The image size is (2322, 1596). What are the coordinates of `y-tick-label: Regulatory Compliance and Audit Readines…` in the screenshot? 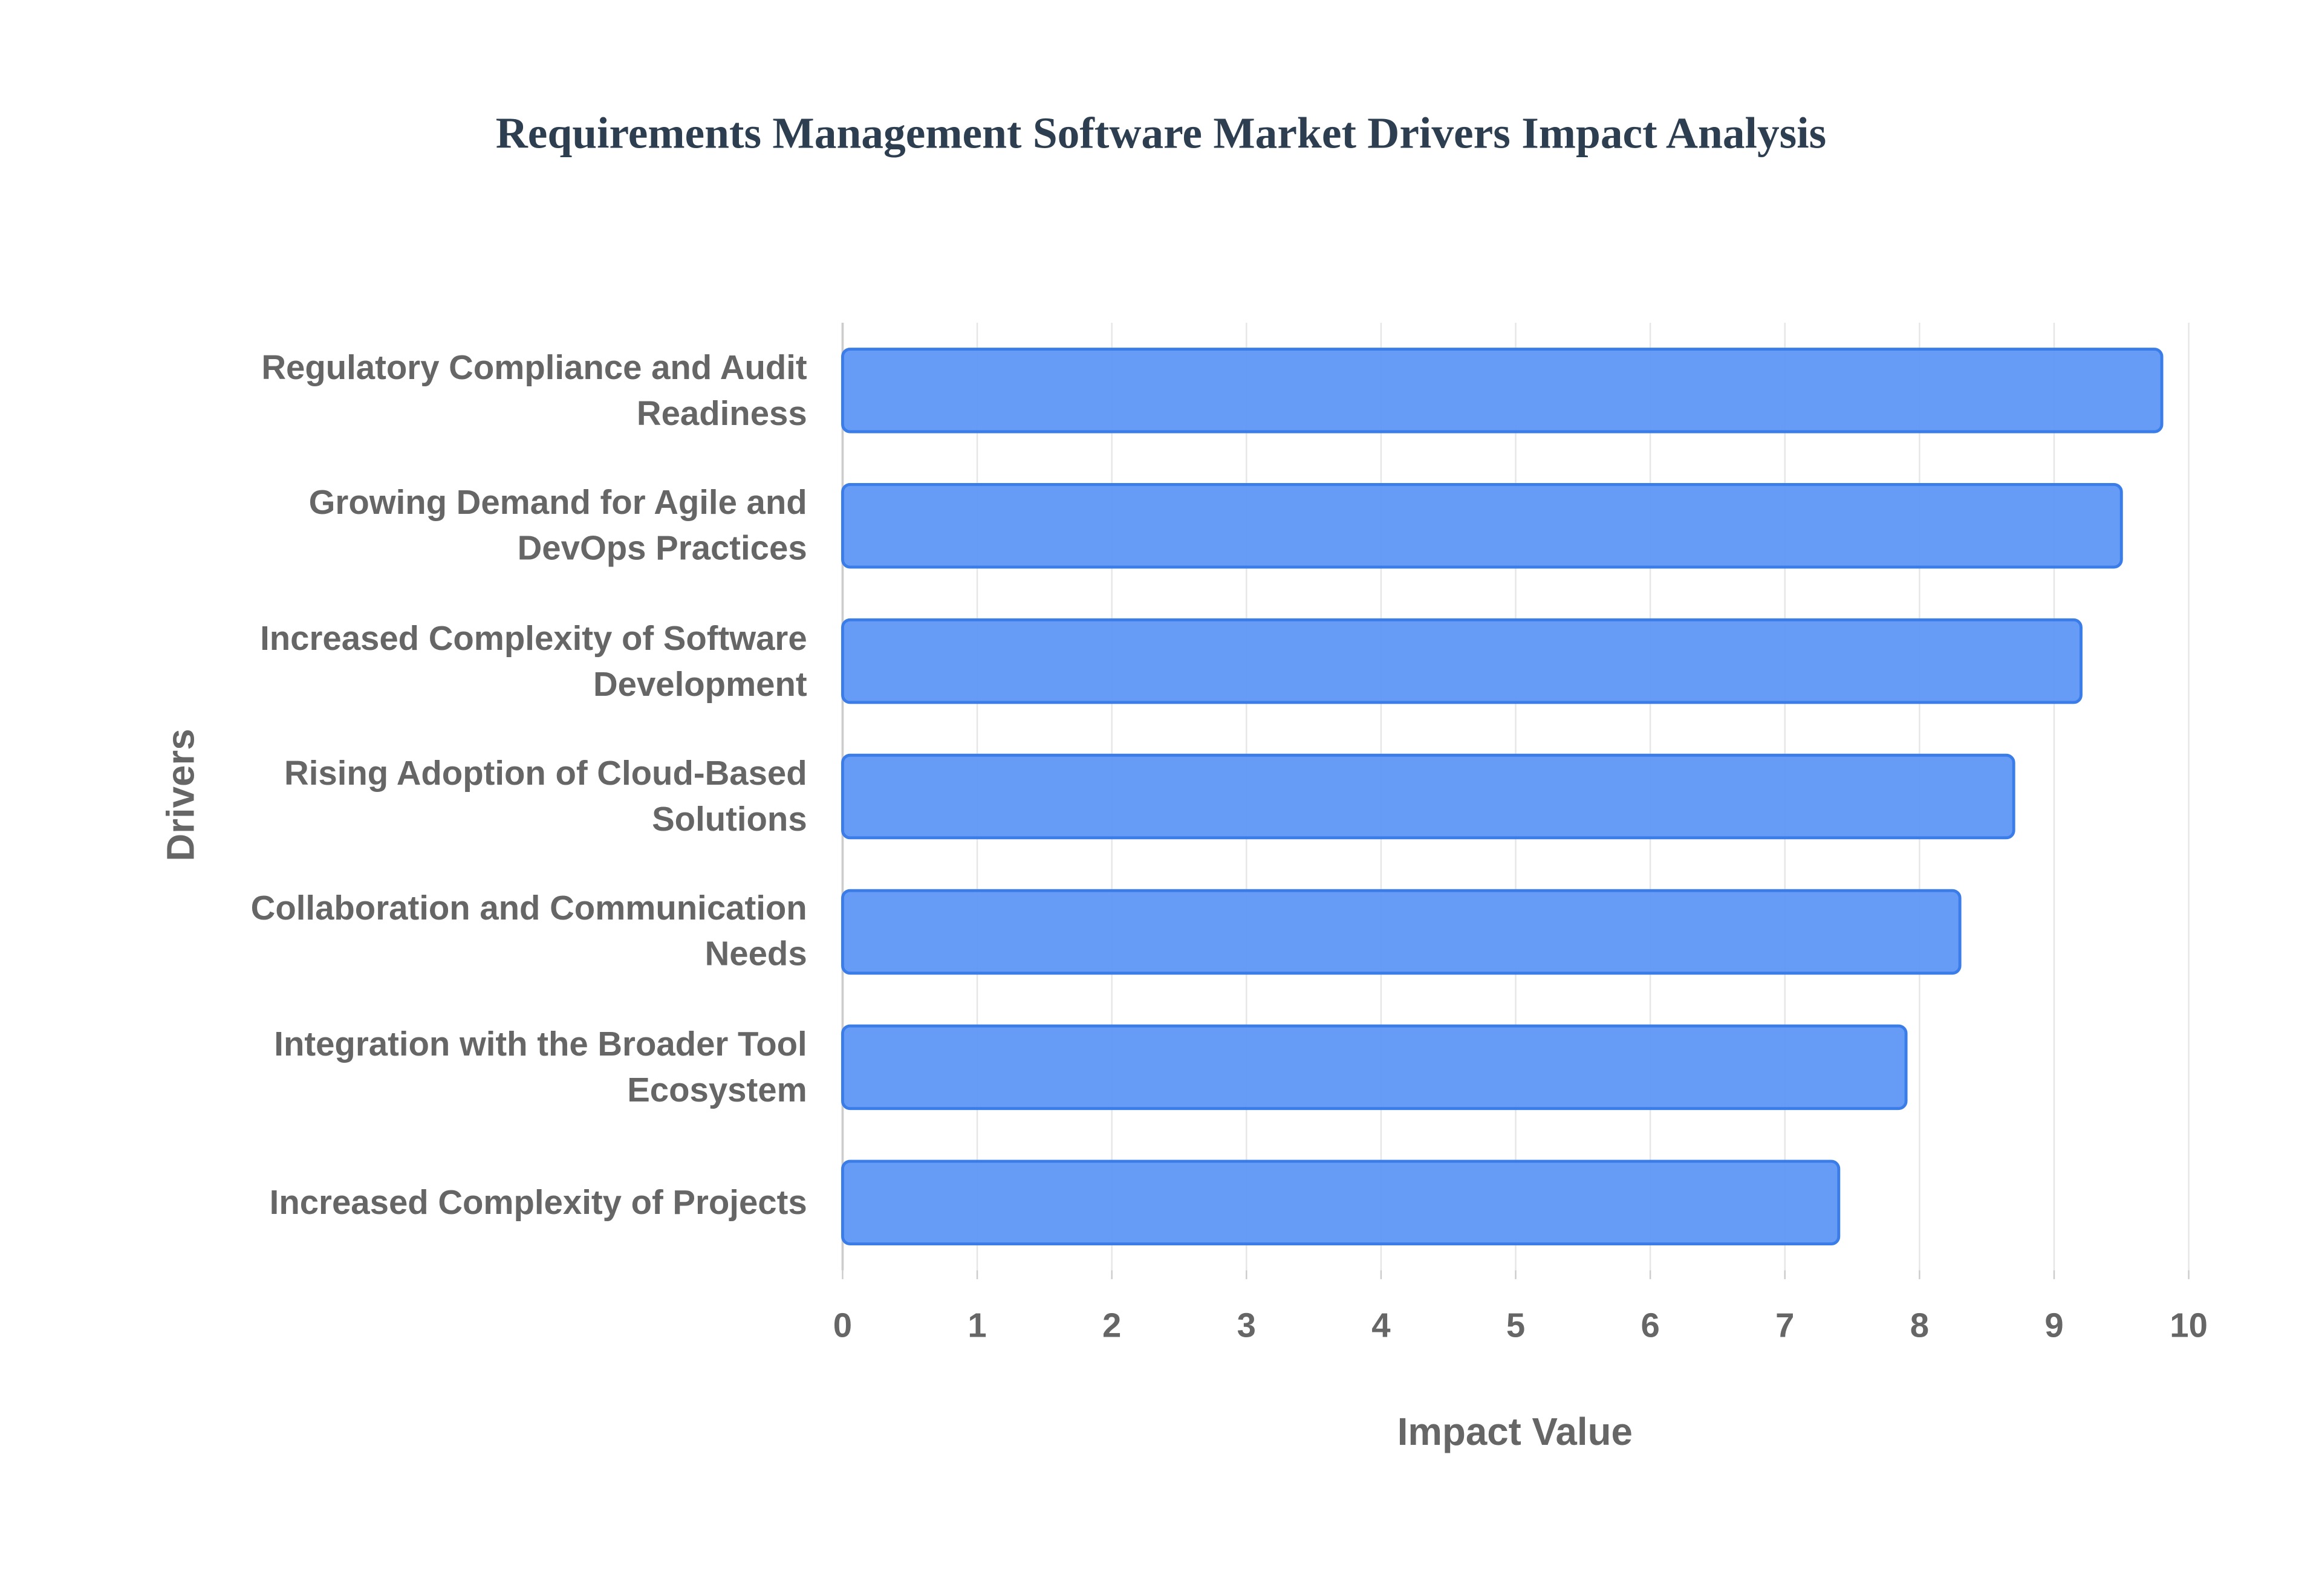 It's located at (534, 389).